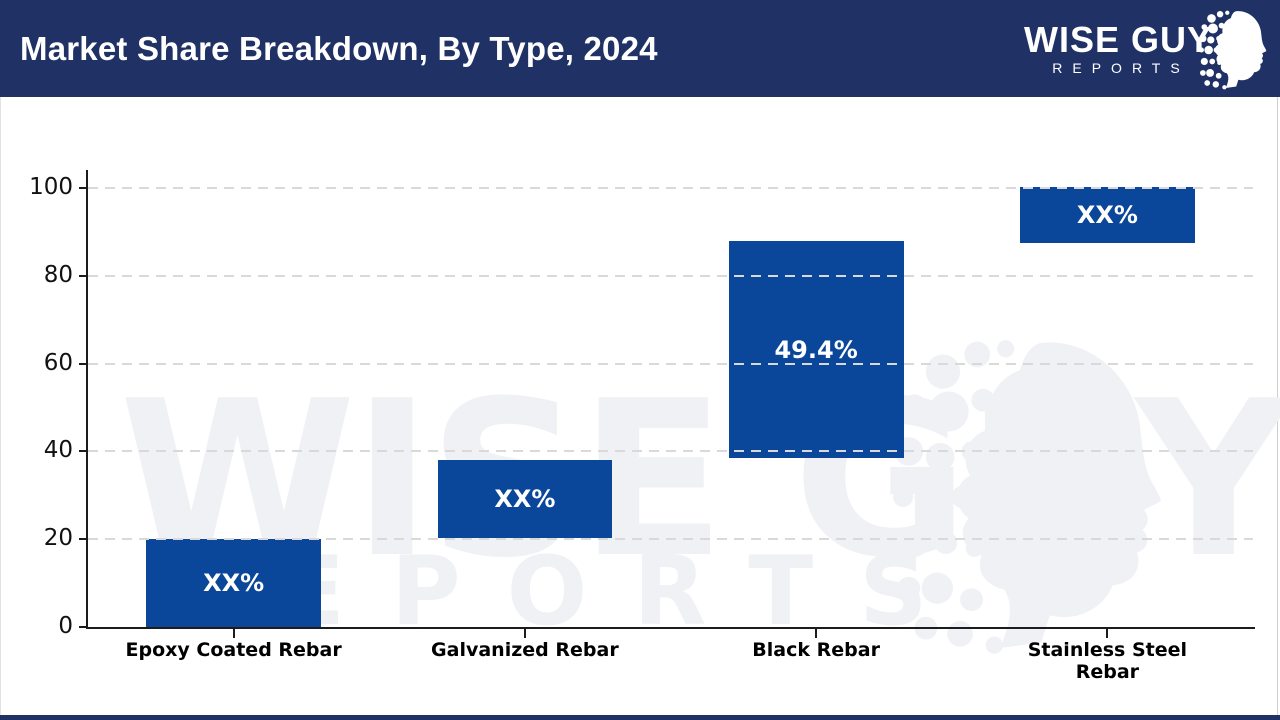 This screenshot has width=1280, height=720. What do you see at coordinates (1232, 49) in the screenshot?
I see `face-profile-logo-icon` at bounding box center [1232, 49].